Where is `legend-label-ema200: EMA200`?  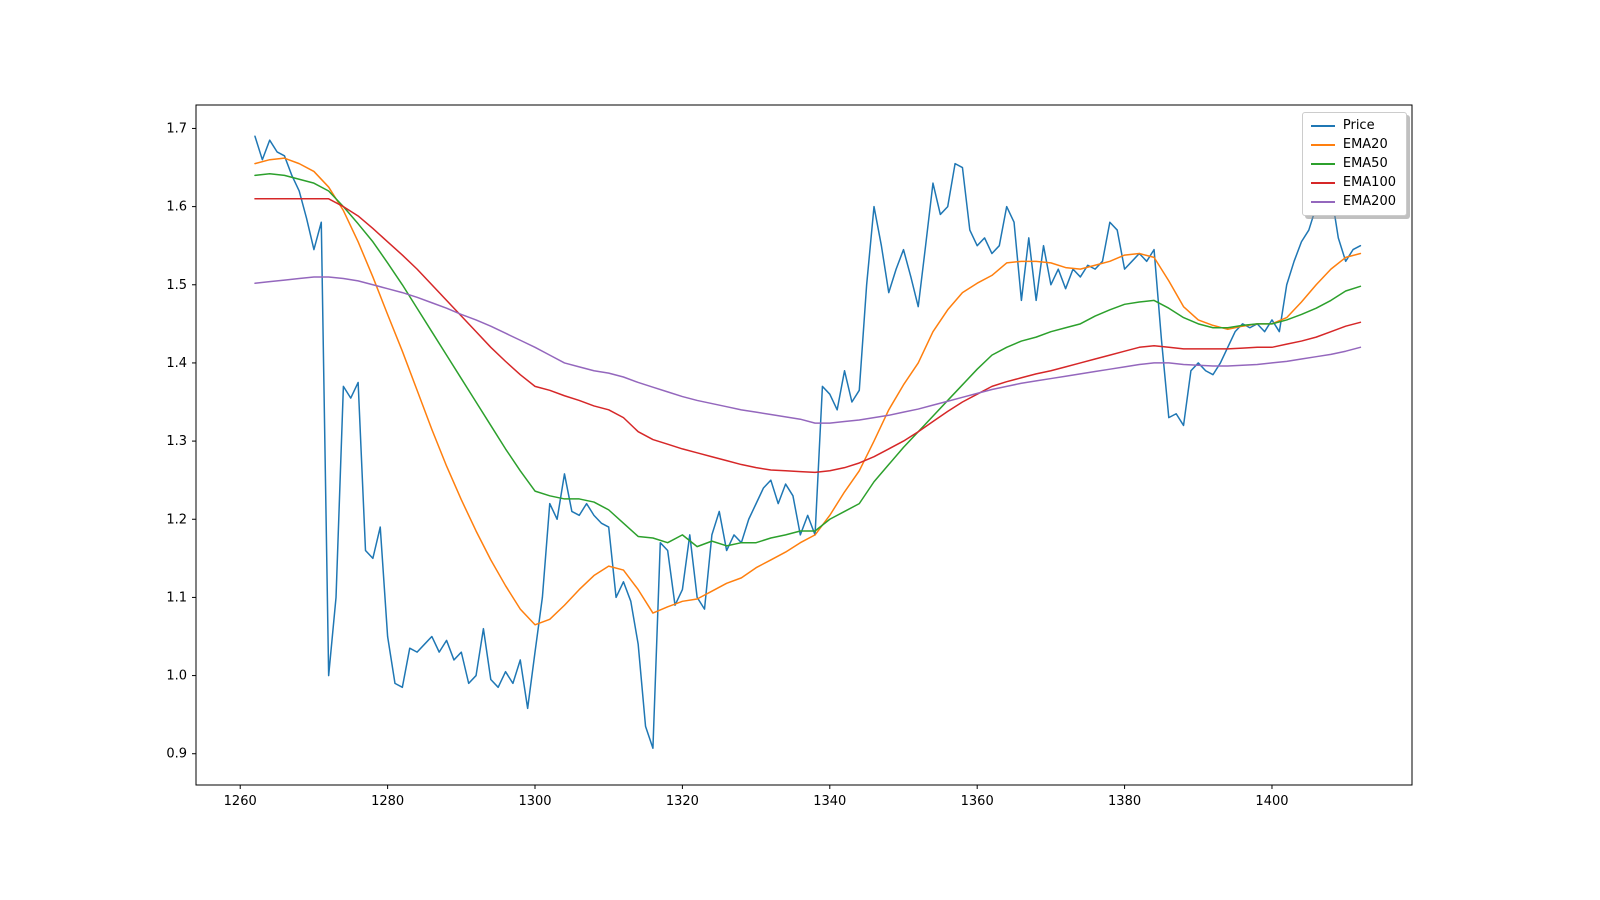
legend-label-ema200: EMA200 is located at coordinates (1369, 201).